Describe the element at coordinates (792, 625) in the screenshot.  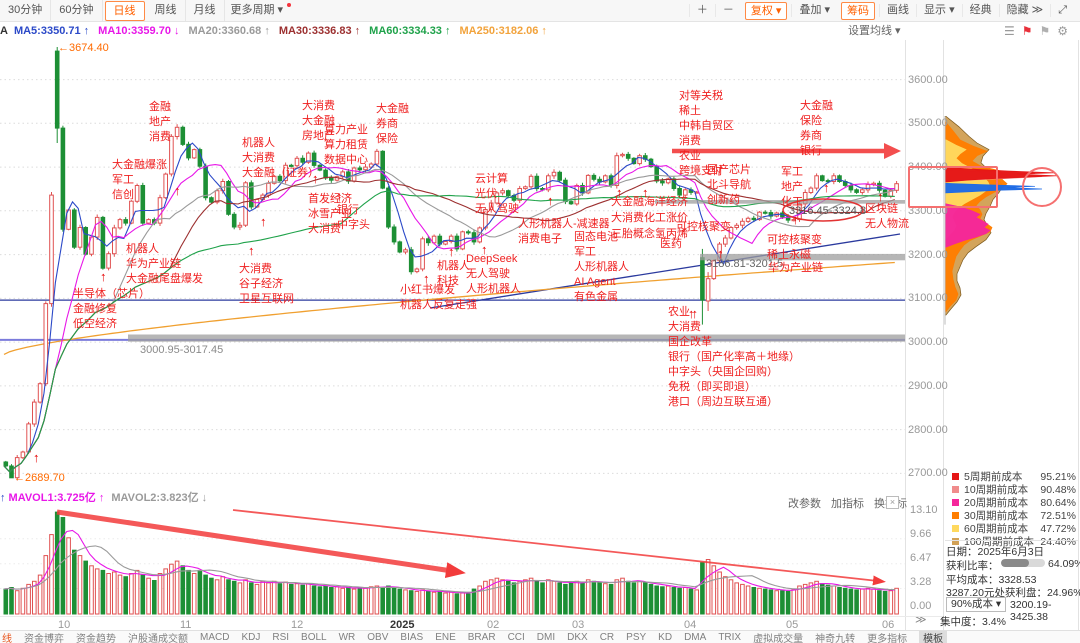
I see `x-axis-label: 05` at that location.